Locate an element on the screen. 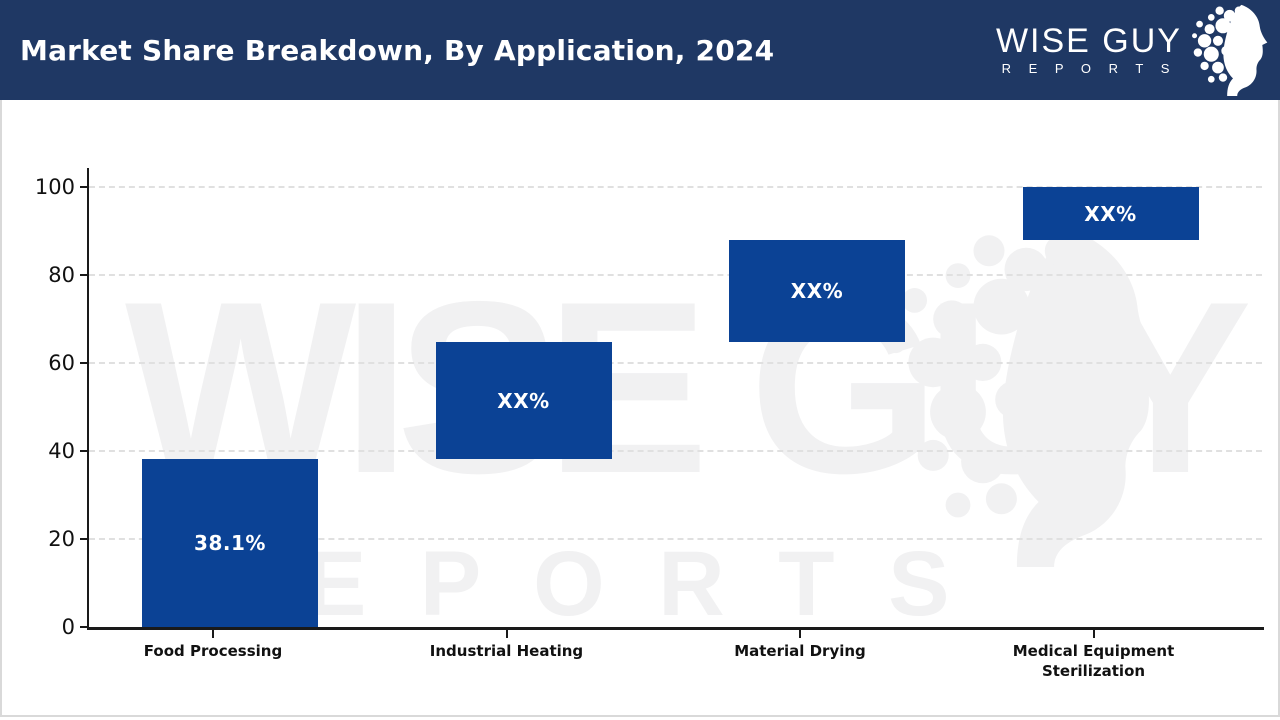  x-axis-label: Industrial Heating is located at coordinates (506, 651).